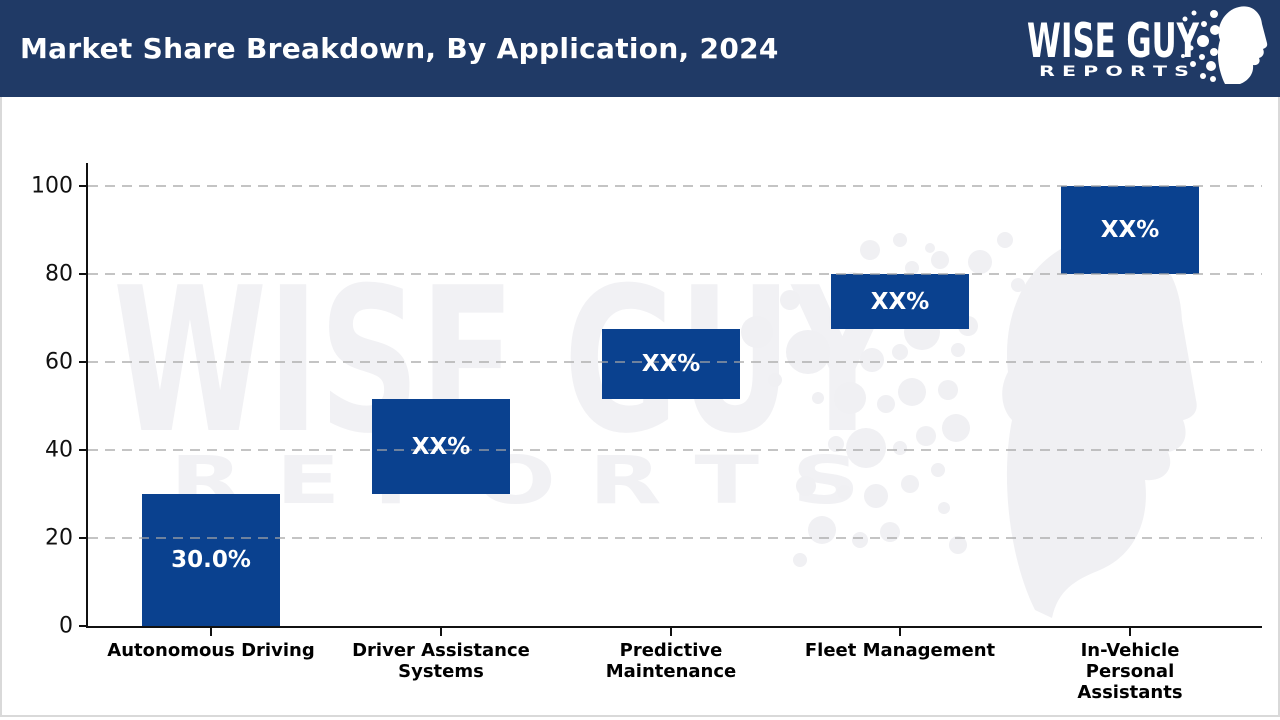 Image resolution: width=1280 pixels, height=720 pixels. Describe the element at coordinates (900, 650) in the screenshot. I see `x-category-label-fleet-management: Fleet Management` at that location.